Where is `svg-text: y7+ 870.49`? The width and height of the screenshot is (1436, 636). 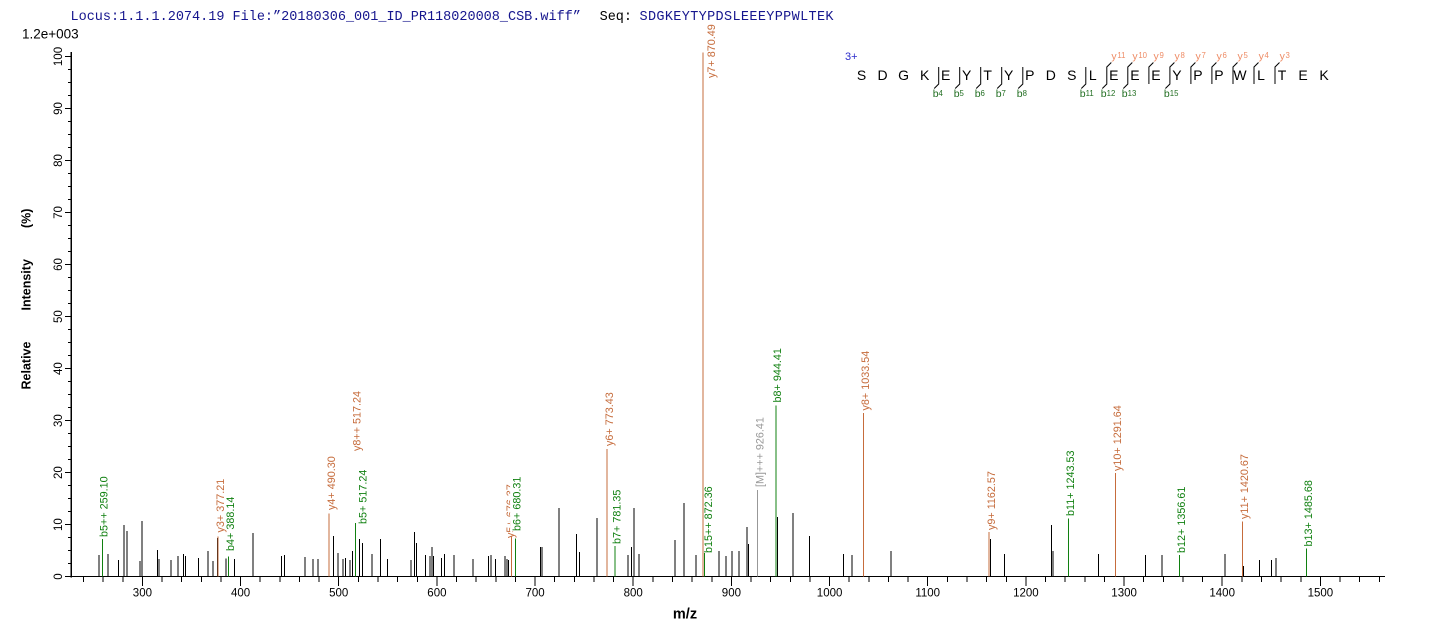 svg-text: y7+ 870.49 is located at coordinates (712, 51).